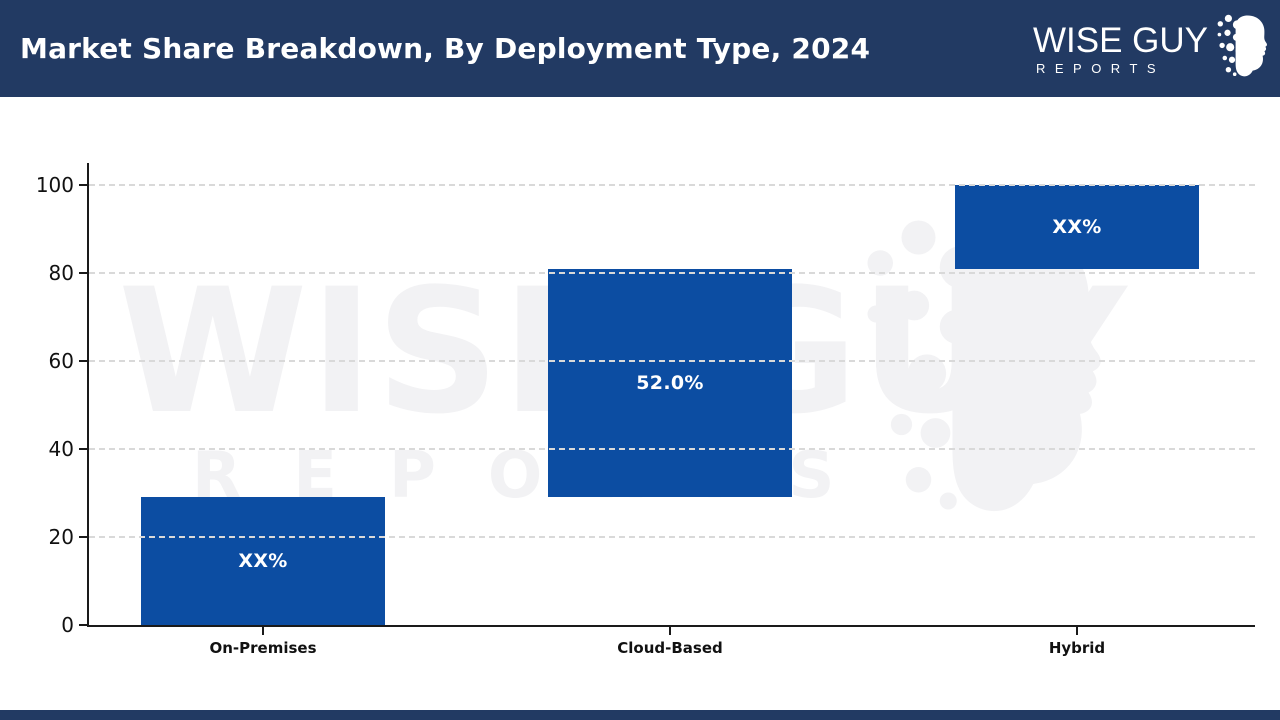 The height and width of the screenshot is (720, 1280). Describe the element at coordinates (61, 273) in the screenshot. I see `y-tick-label: 80` at that location.